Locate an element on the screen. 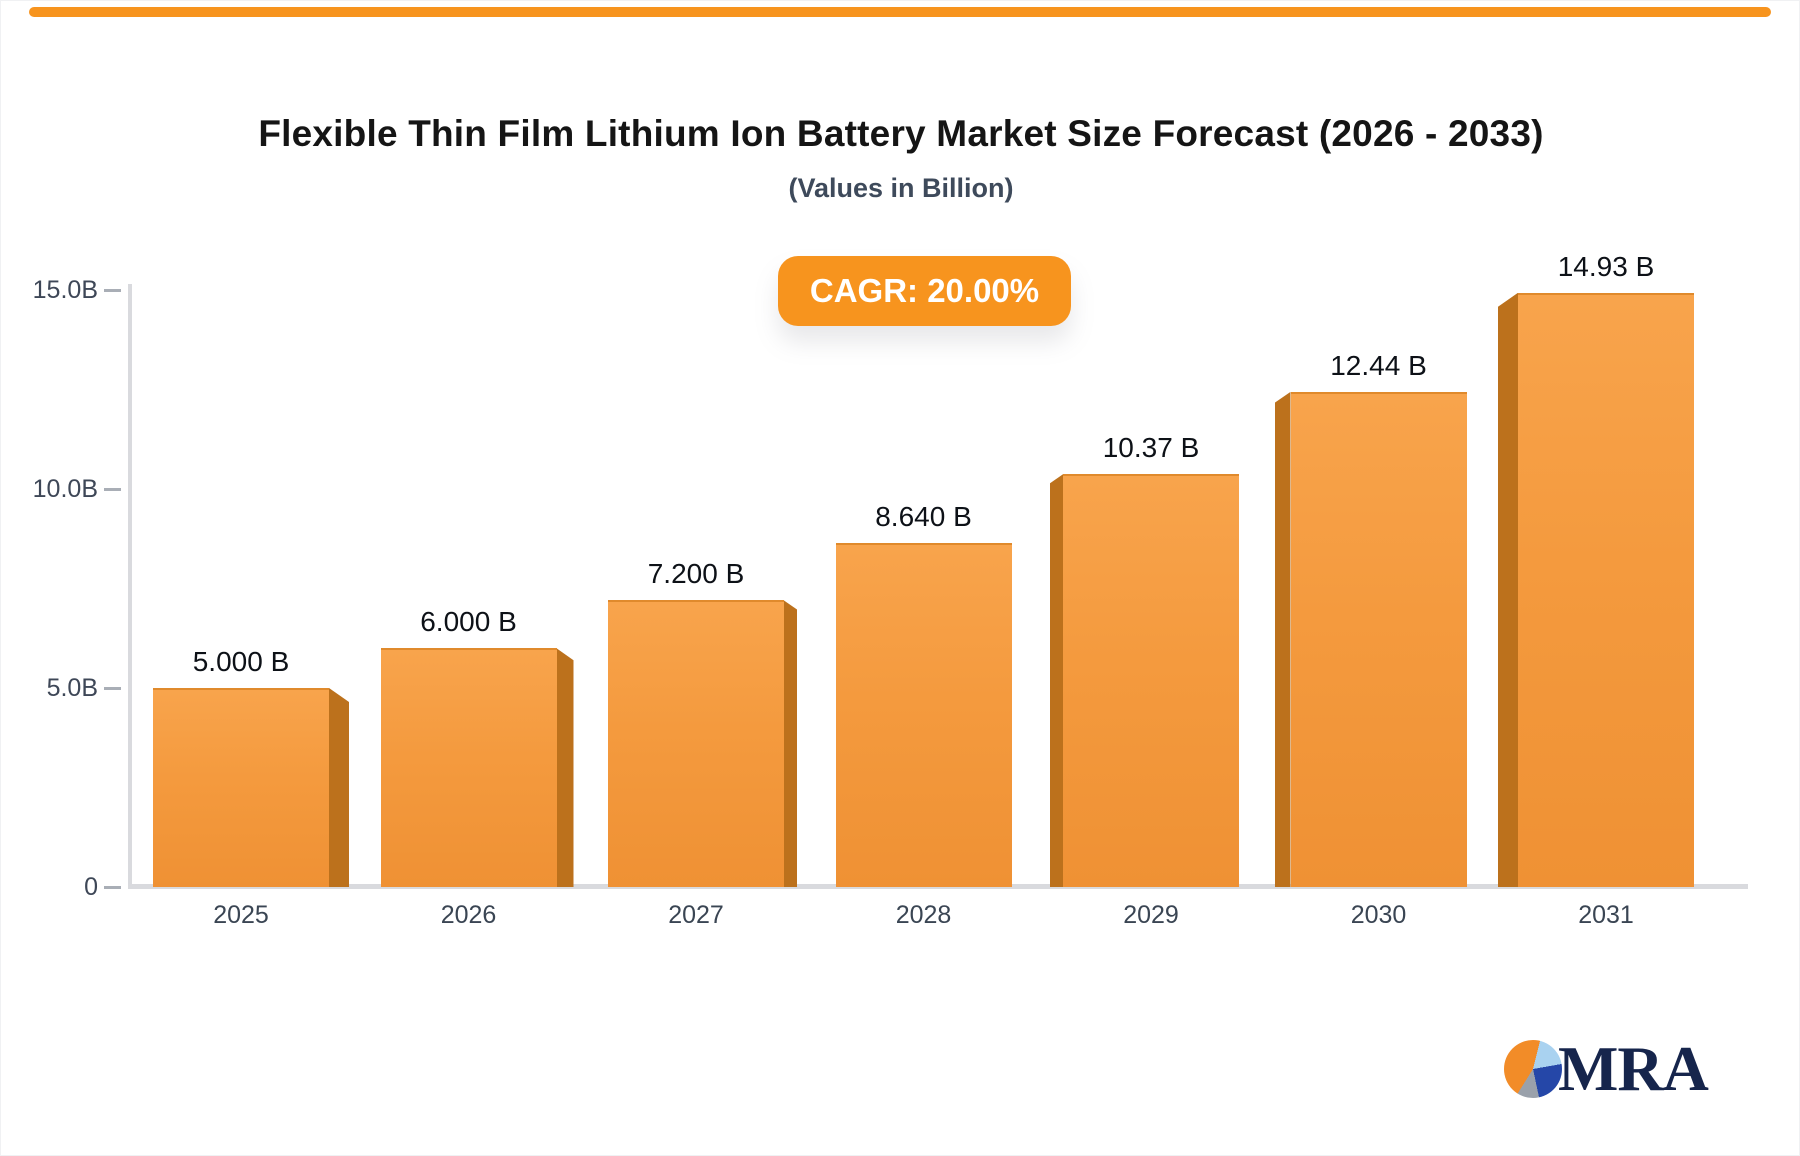  bar-value-label: 5.000 B is located at coordinates (241, 661).